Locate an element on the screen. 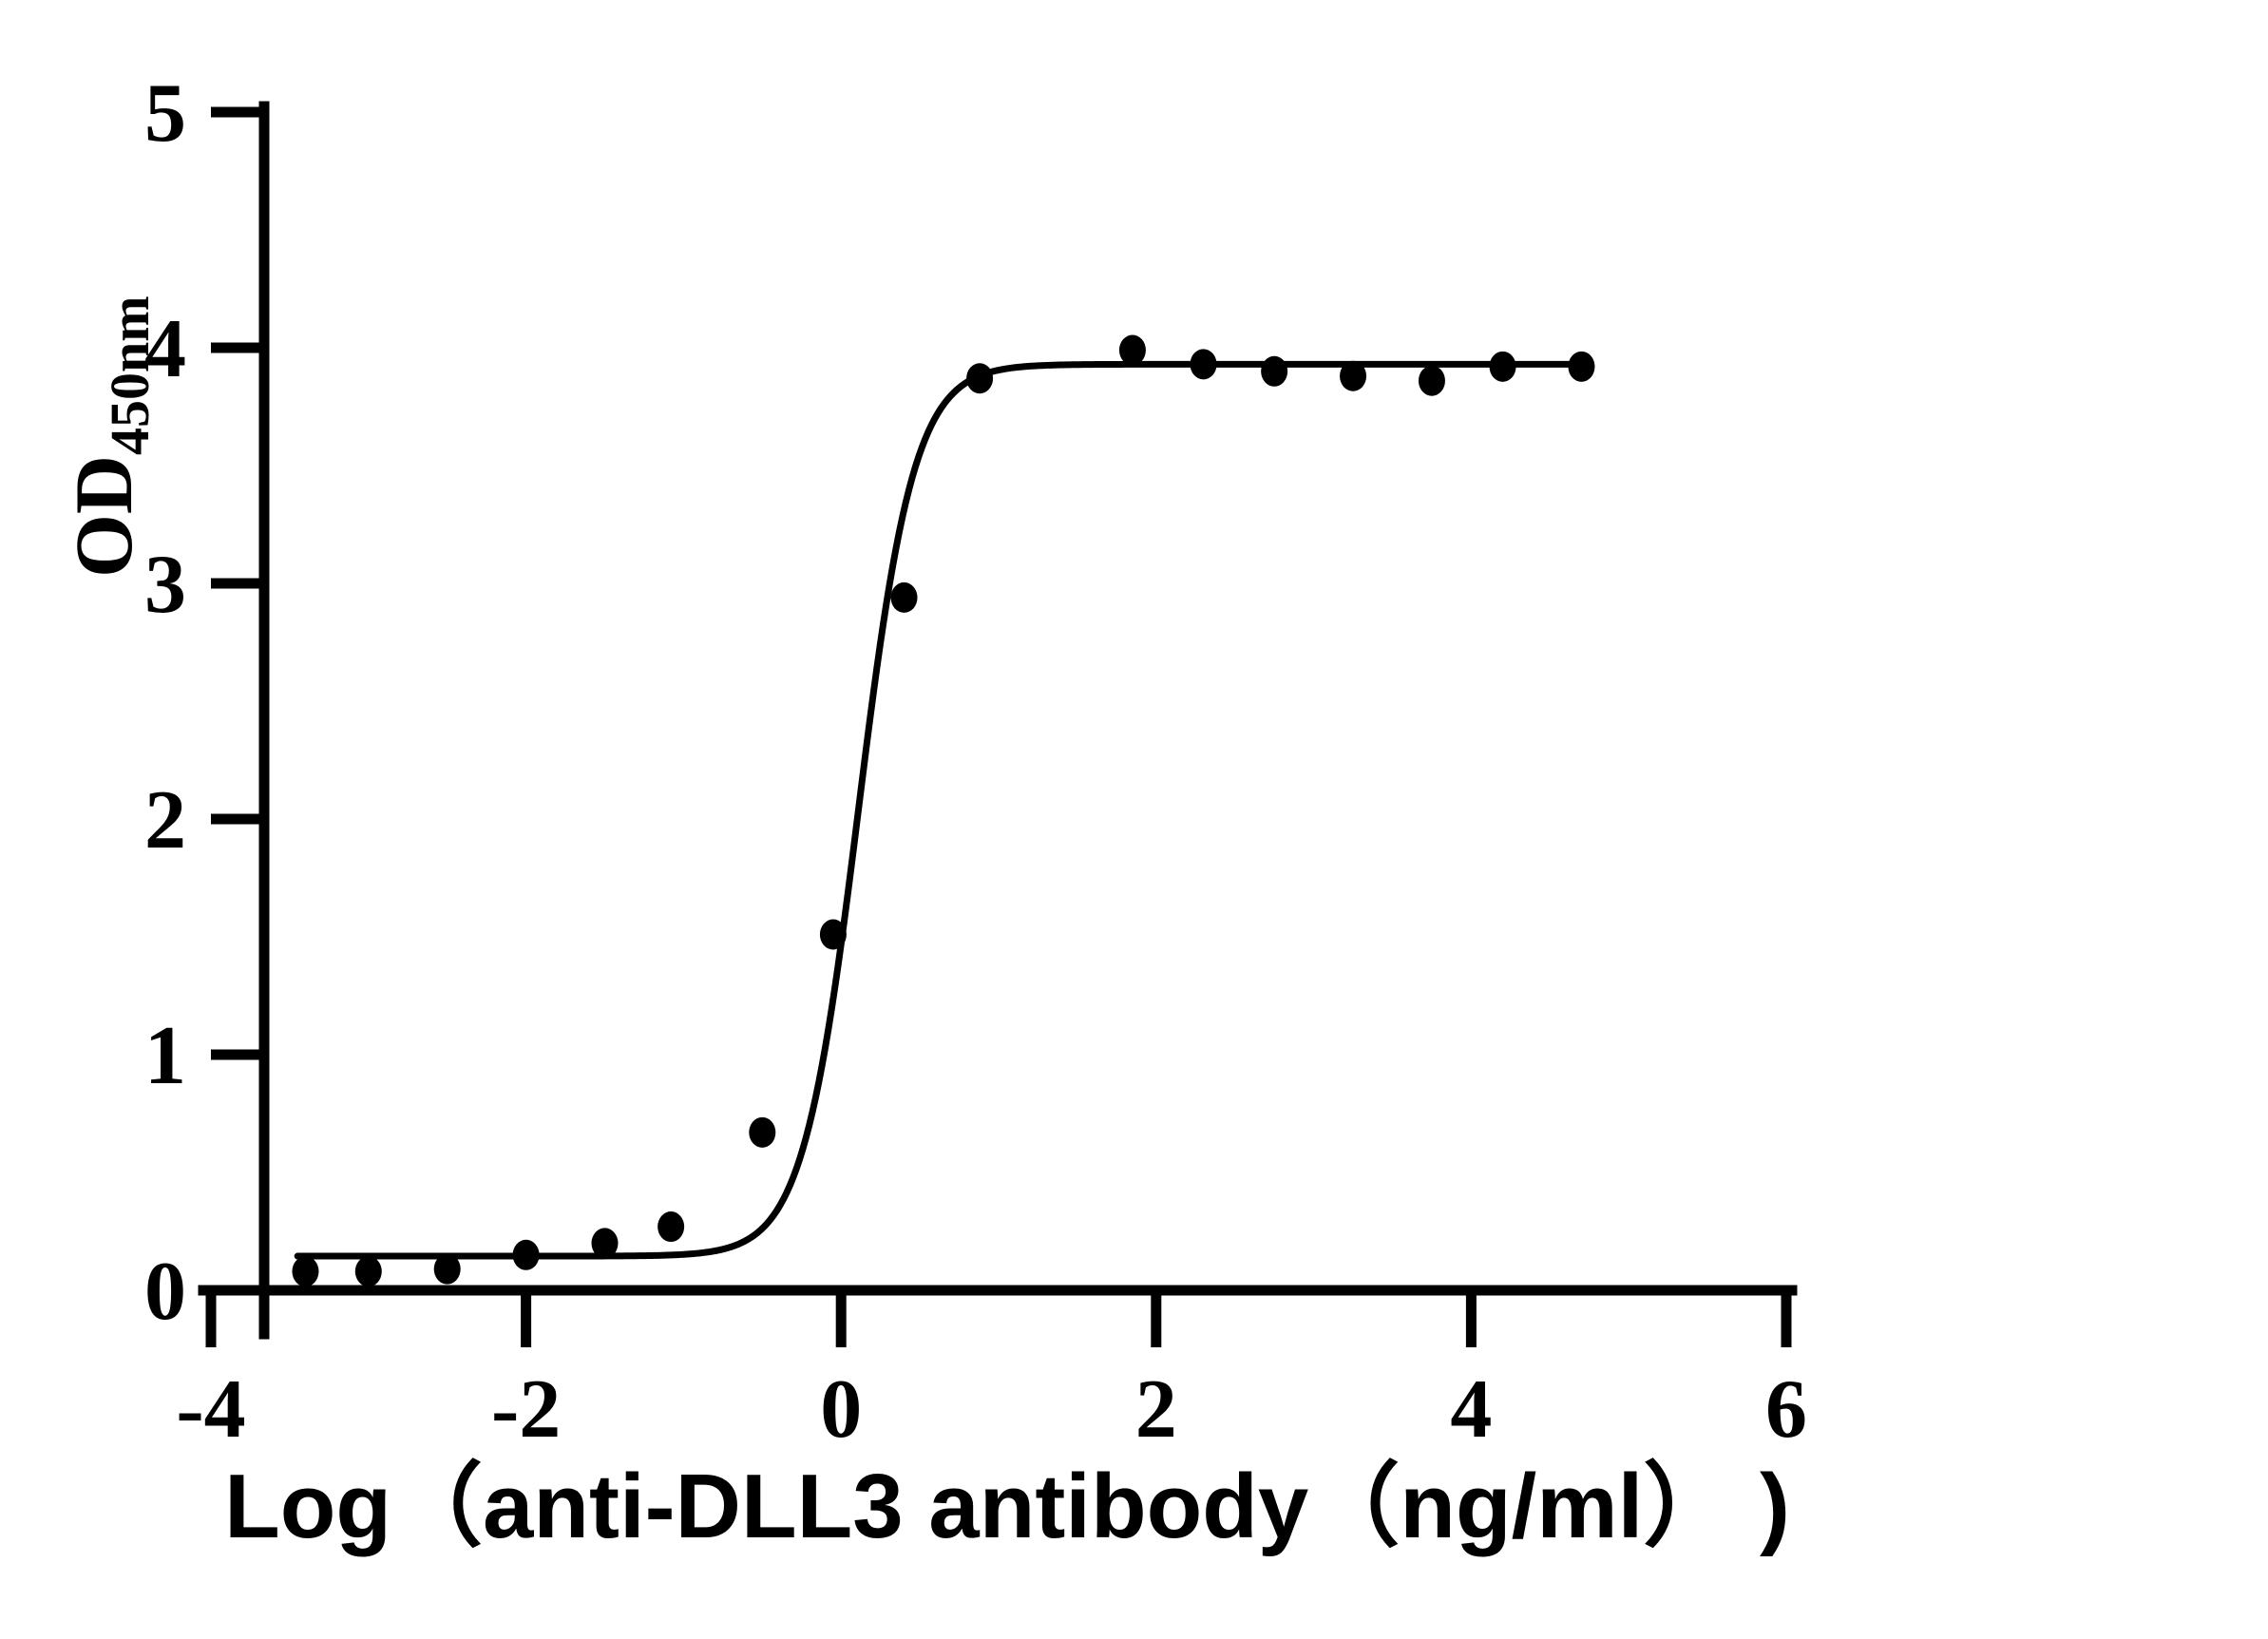 Image resolution: width=2268 pixels, height=1639 pixels. y-axis-title-base: OD450nm is located at coordinates (109, 436).